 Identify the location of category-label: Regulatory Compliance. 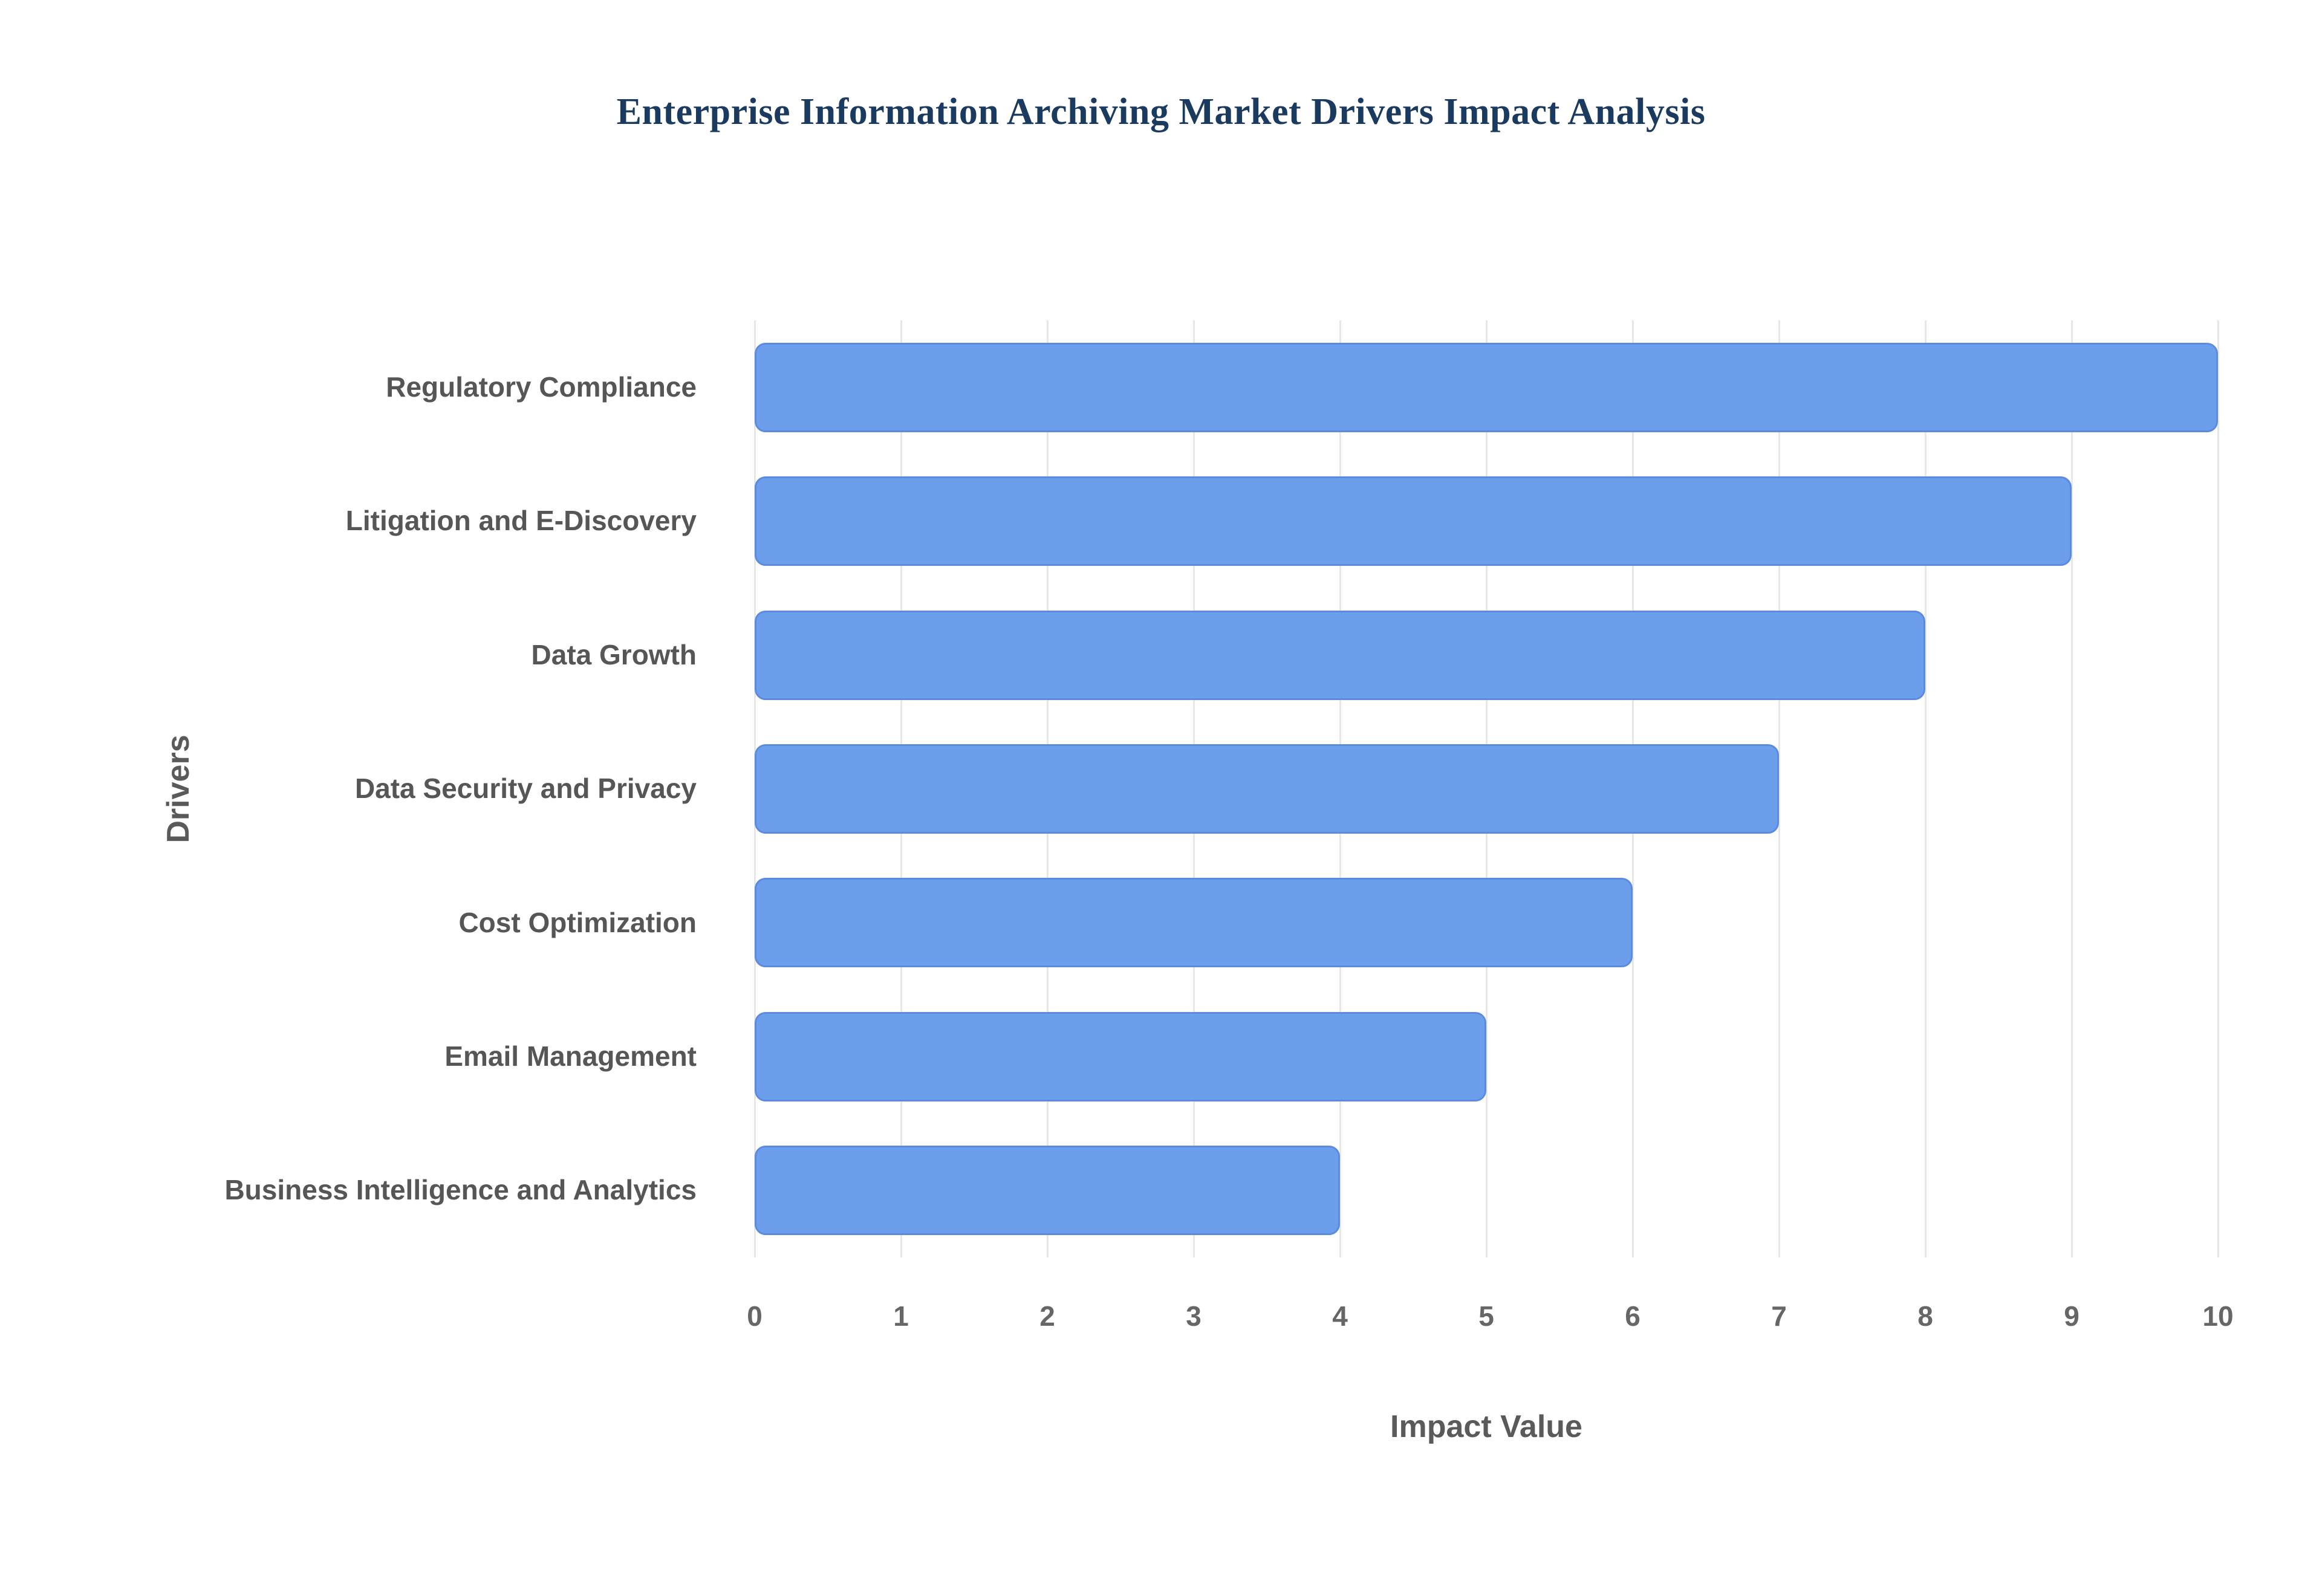
(541, 387).